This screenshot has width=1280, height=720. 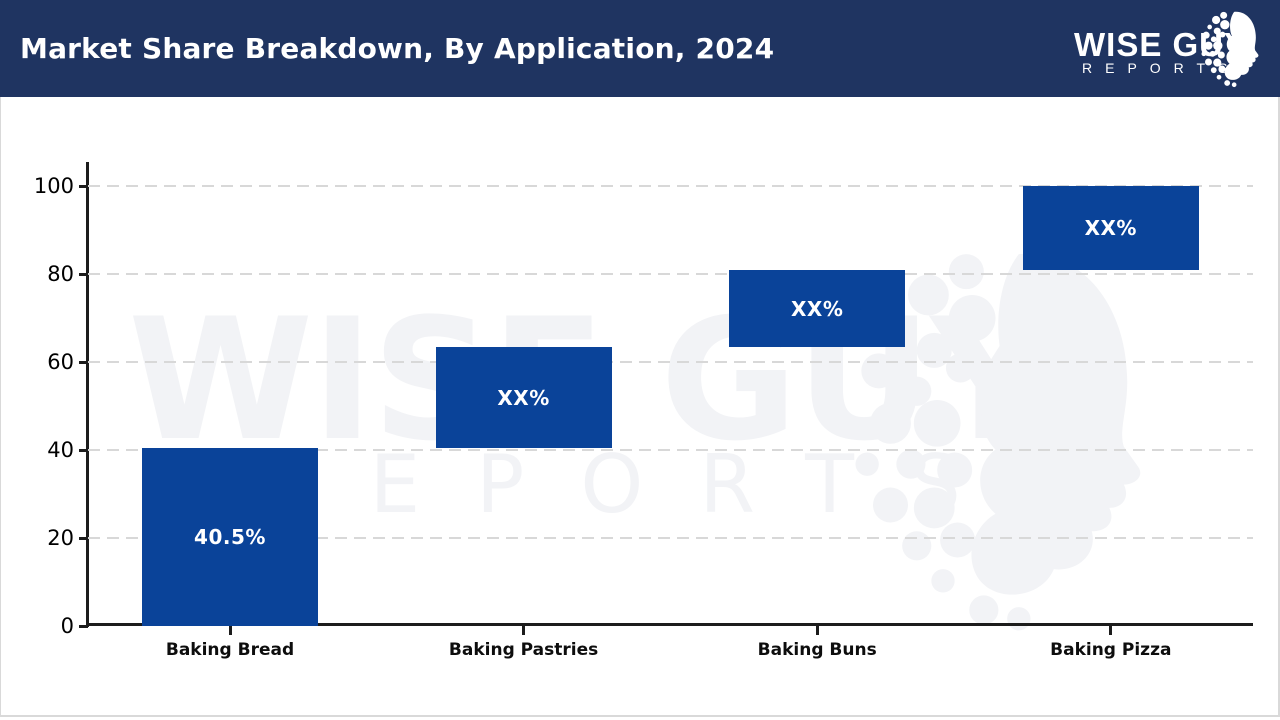 What do you see at coordinates (1152, 48) in the screenshot?
I see `wise-guy-reports-logo: WISE GUY REPORTS` at bounding box center [1152, 48].